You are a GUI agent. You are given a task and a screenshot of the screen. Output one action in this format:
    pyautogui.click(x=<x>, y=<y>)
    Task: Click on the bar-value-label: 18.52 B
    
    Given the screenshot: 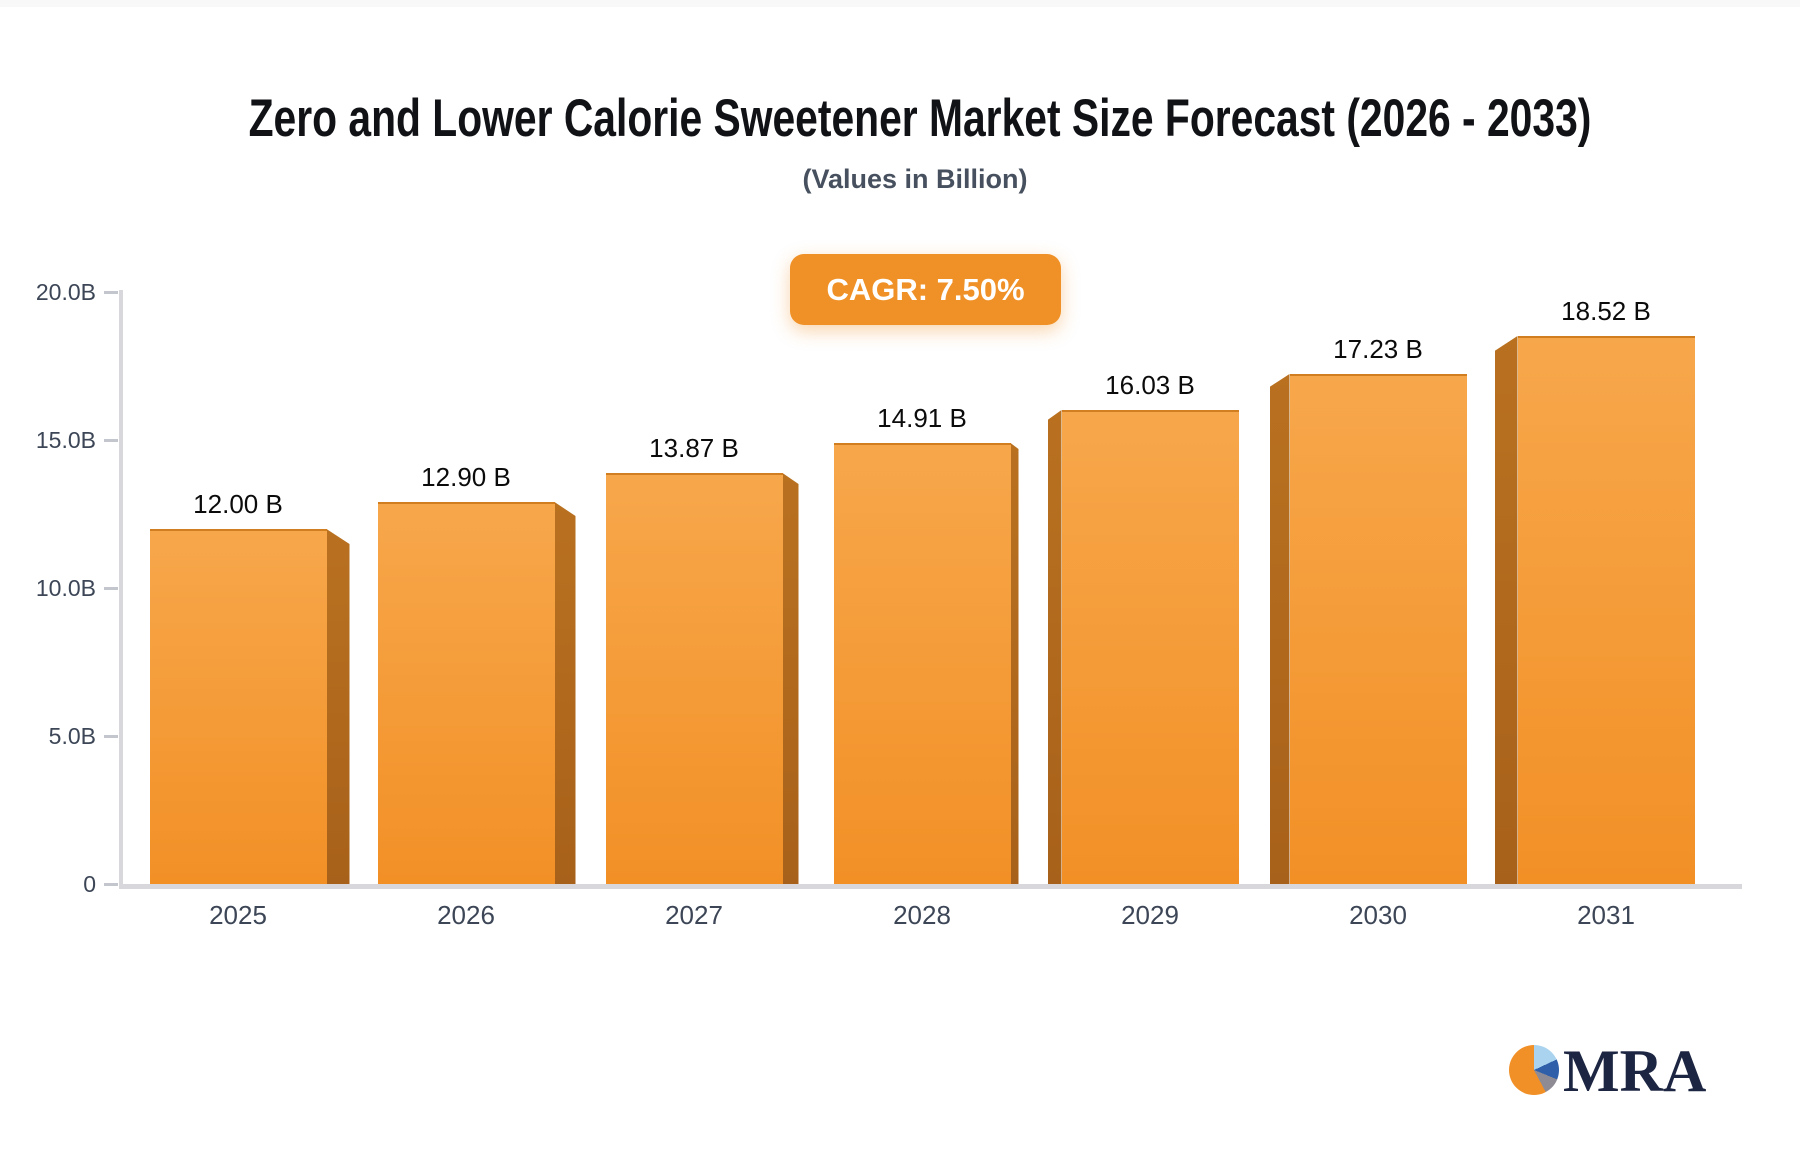 What is the action you would take?
    pyautogui.click(x=1606, y=311)
    